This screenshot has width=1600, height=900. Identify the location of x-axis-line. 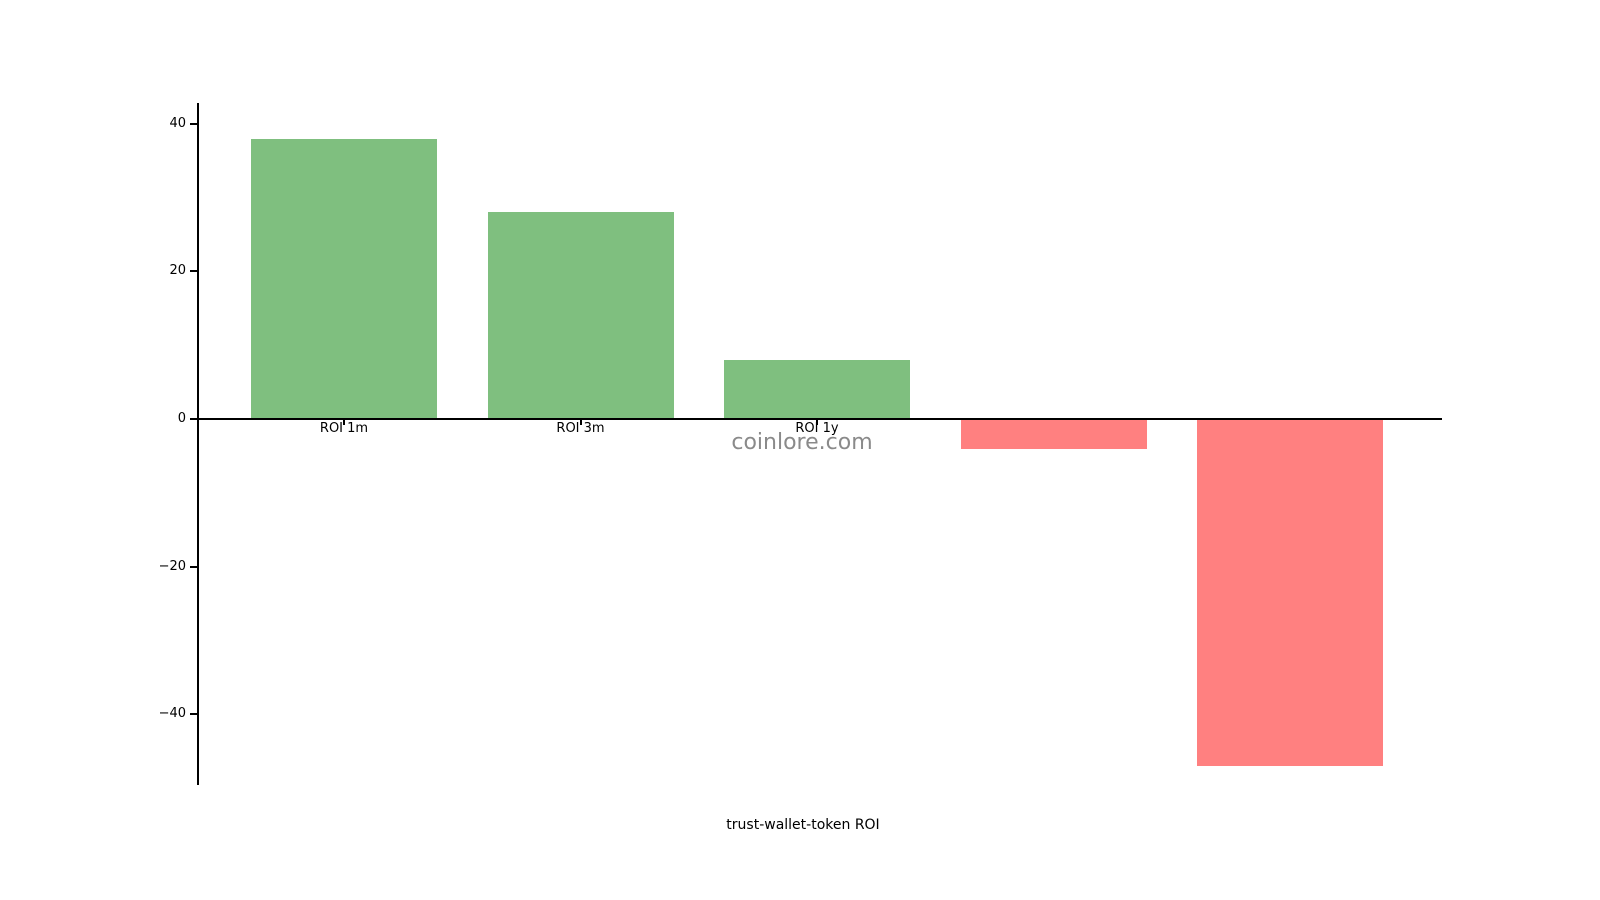
(819, 419).